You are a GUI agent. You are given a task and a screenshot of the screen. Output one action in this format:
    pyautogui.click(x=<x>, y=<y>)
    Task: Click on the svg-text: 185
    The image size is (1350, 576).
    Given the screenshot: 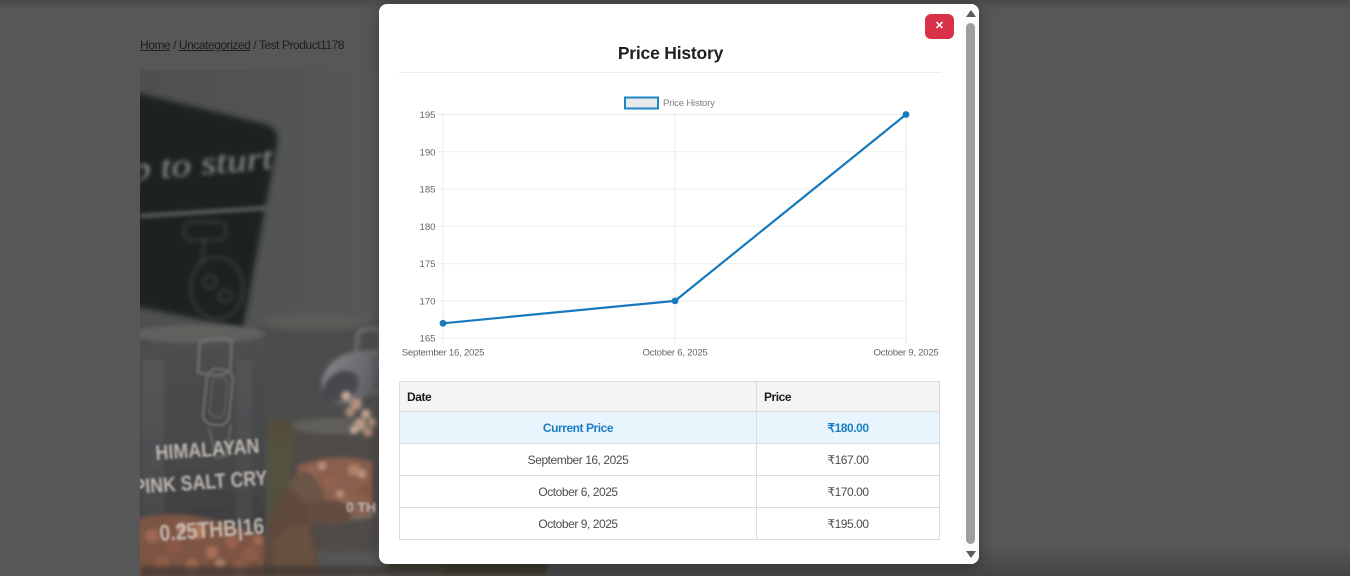 What is the action you would take?
    pyautogui.click(x=427, y=190)
    